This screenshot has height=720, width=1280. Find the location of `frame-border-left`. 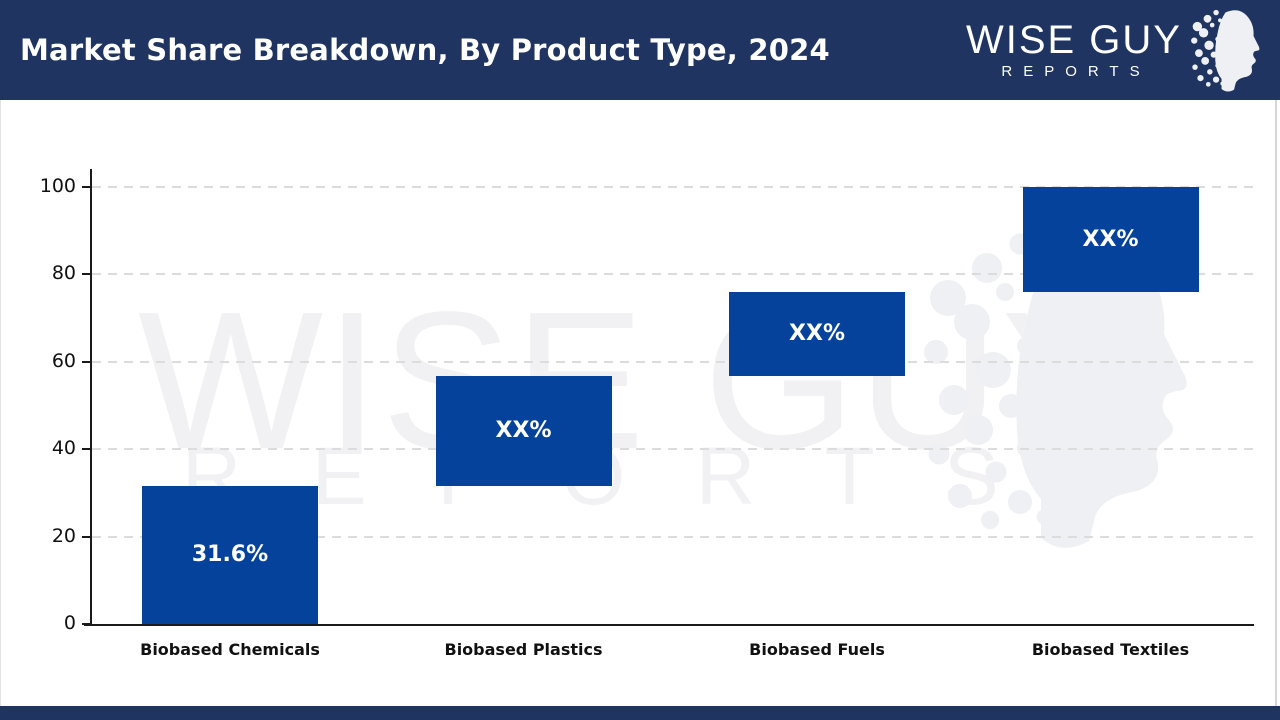

frame-border-left is located at coordinates (0, 403).